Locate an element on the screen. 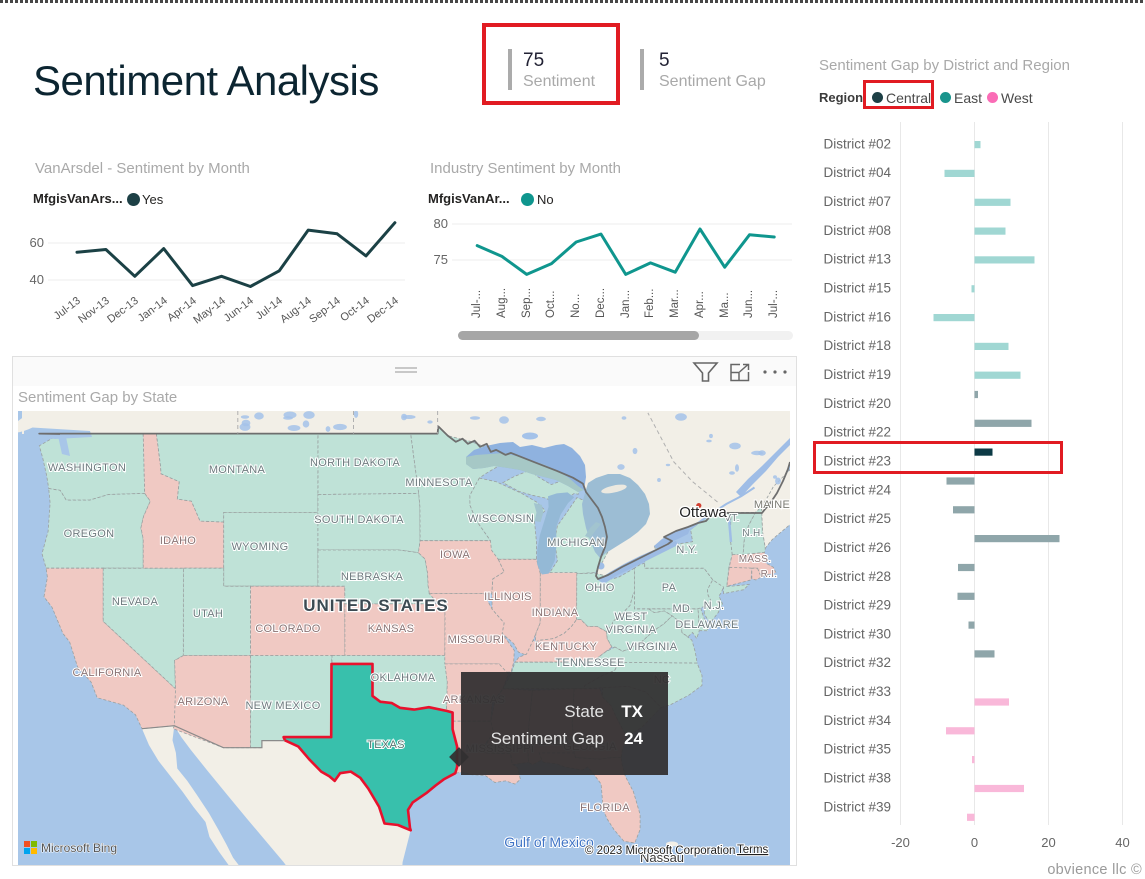 The image size is (1145, 879). svg-text: District #16 is located at coordinates (857, 316).